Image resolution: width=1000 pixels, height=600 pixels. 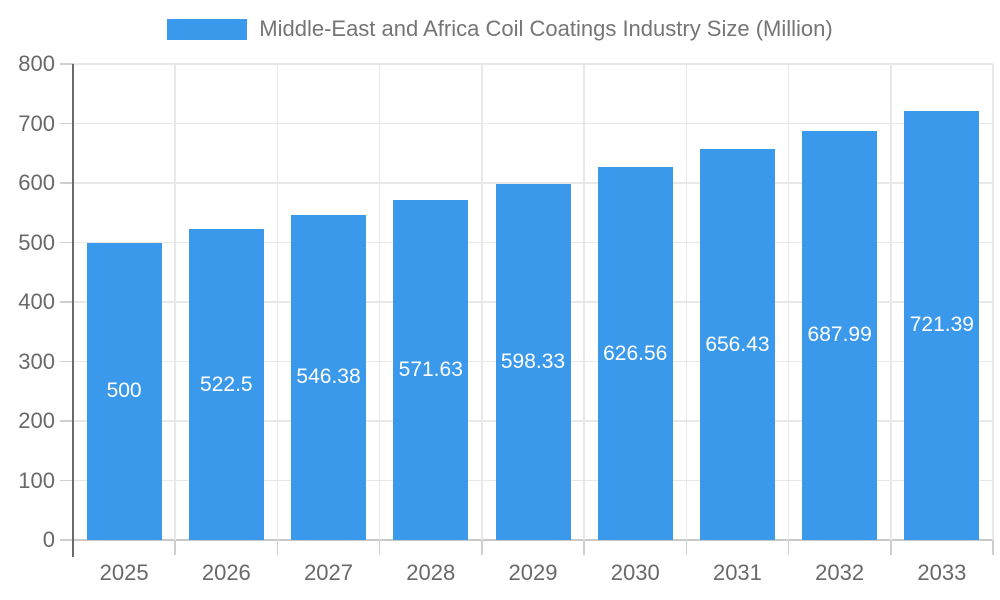 I want to click on y-tick-label: 700, so click(x=36, y=123).